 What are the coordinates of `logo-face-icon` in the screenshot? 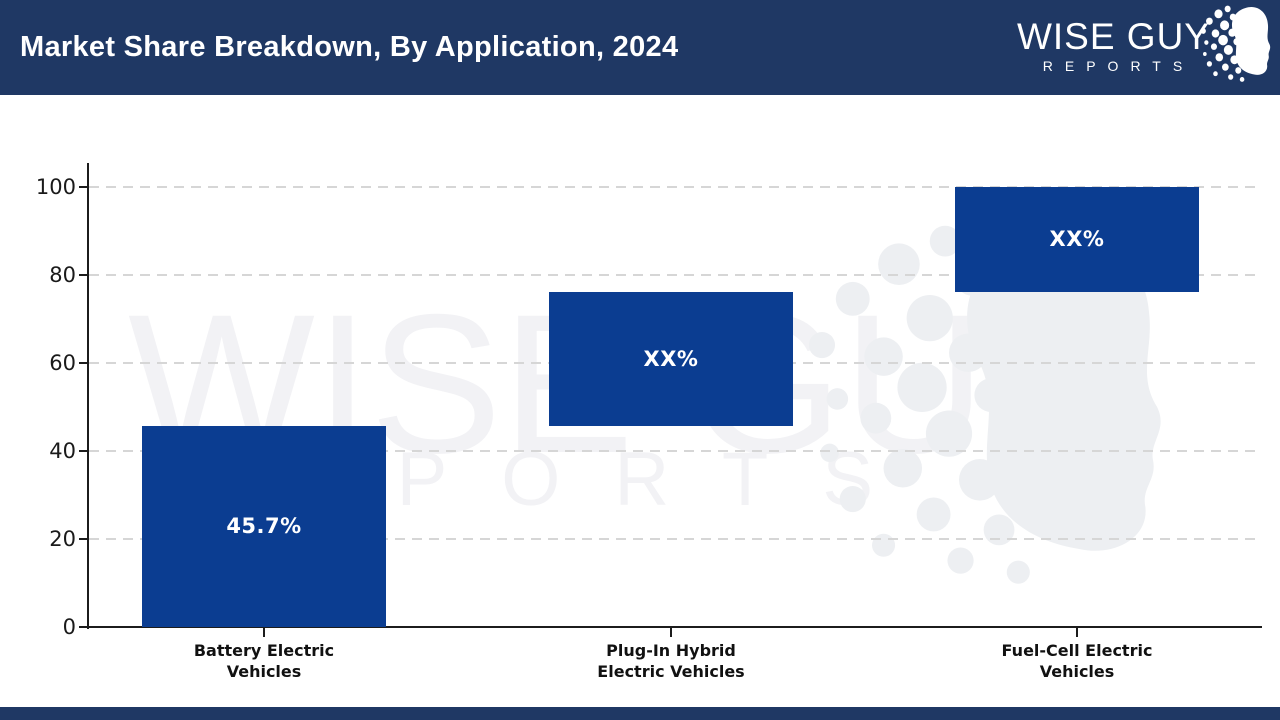 It's located at (1235, 43).